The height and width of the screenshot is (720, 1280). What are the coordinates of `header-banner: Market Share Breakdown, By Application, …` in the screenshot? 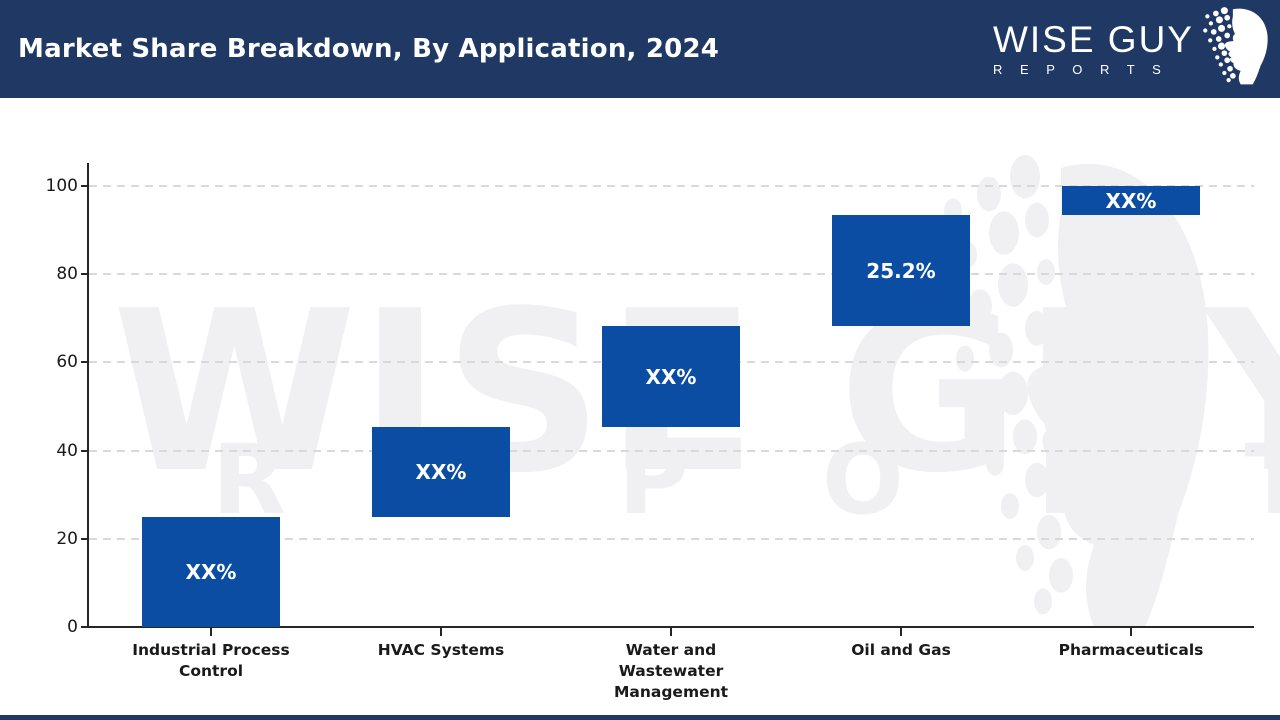 It's located at (640, 49).